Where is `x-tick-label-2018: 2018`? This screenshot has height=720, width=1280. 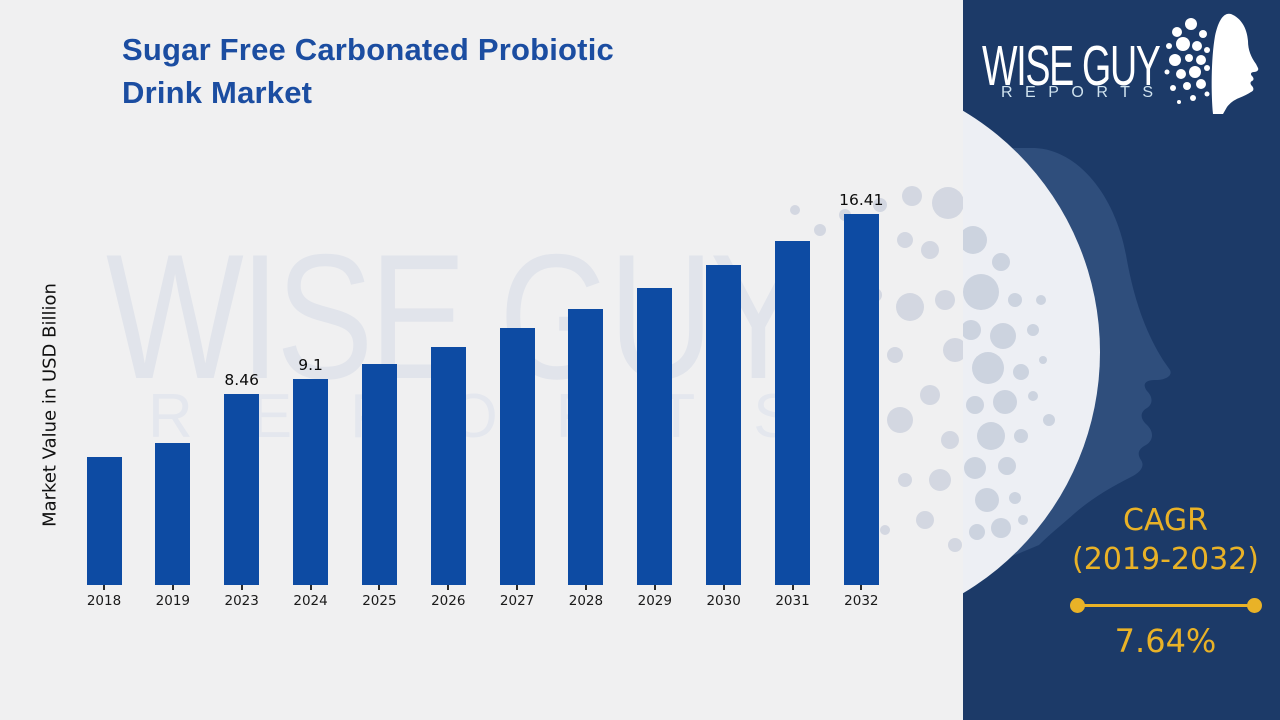 x-tick-label-2018: 2018 is located at coordinates (104, 601).